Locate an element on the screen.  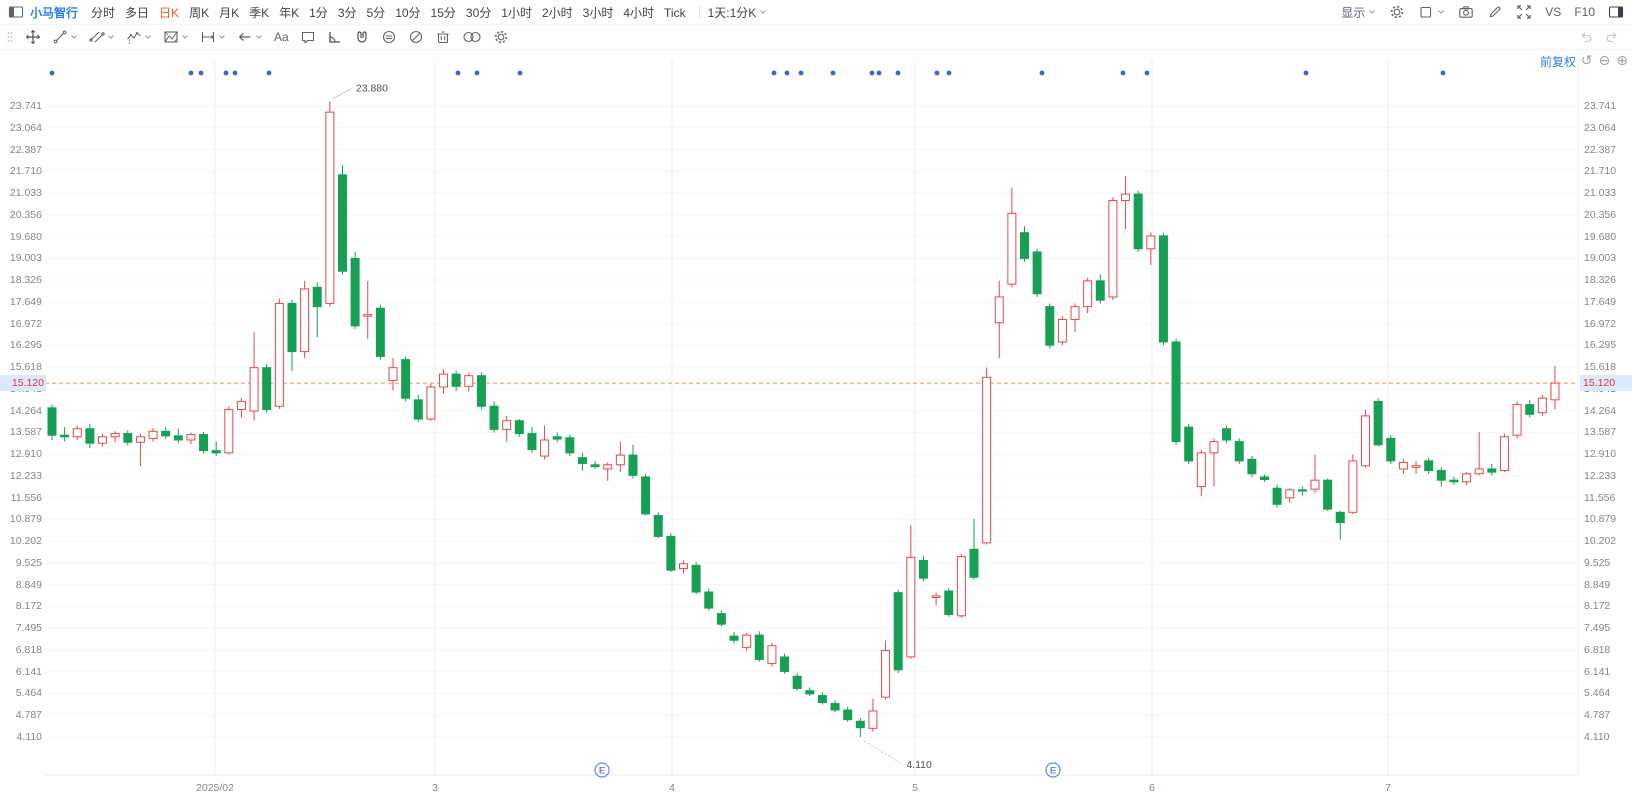
settings-gear-icon is located at coordinates (1397, 12).